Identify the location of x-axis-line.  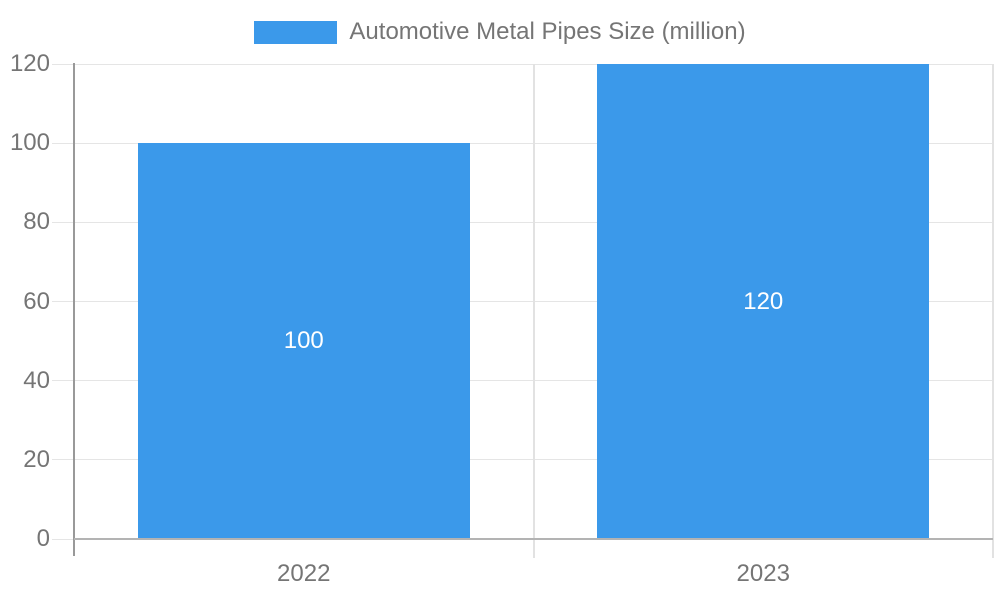
(533, 539).